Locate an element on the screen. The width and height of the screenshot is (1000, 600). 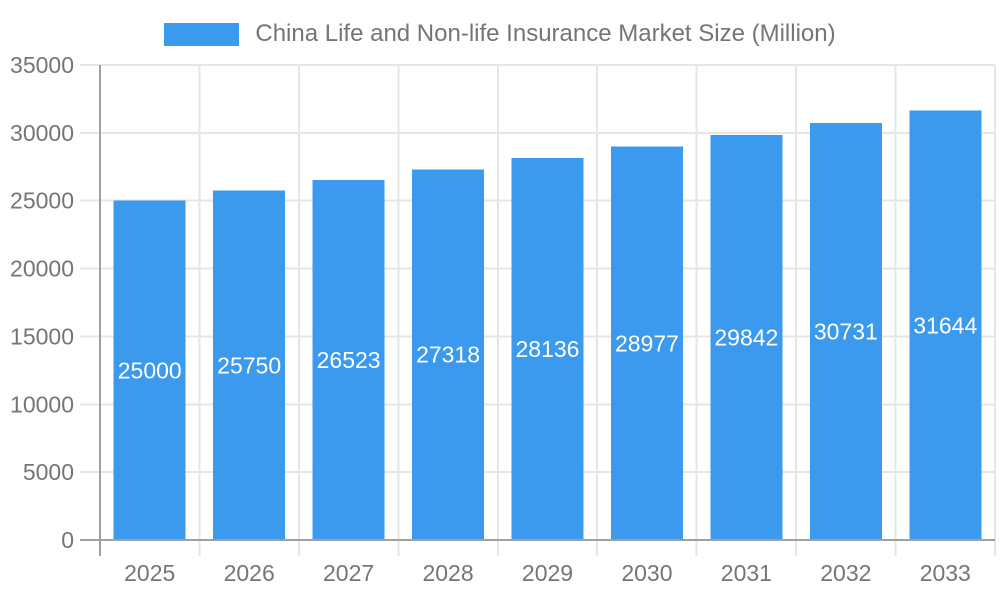
x-axis-tick-label: 2030 is located at coordinates (646, 573).